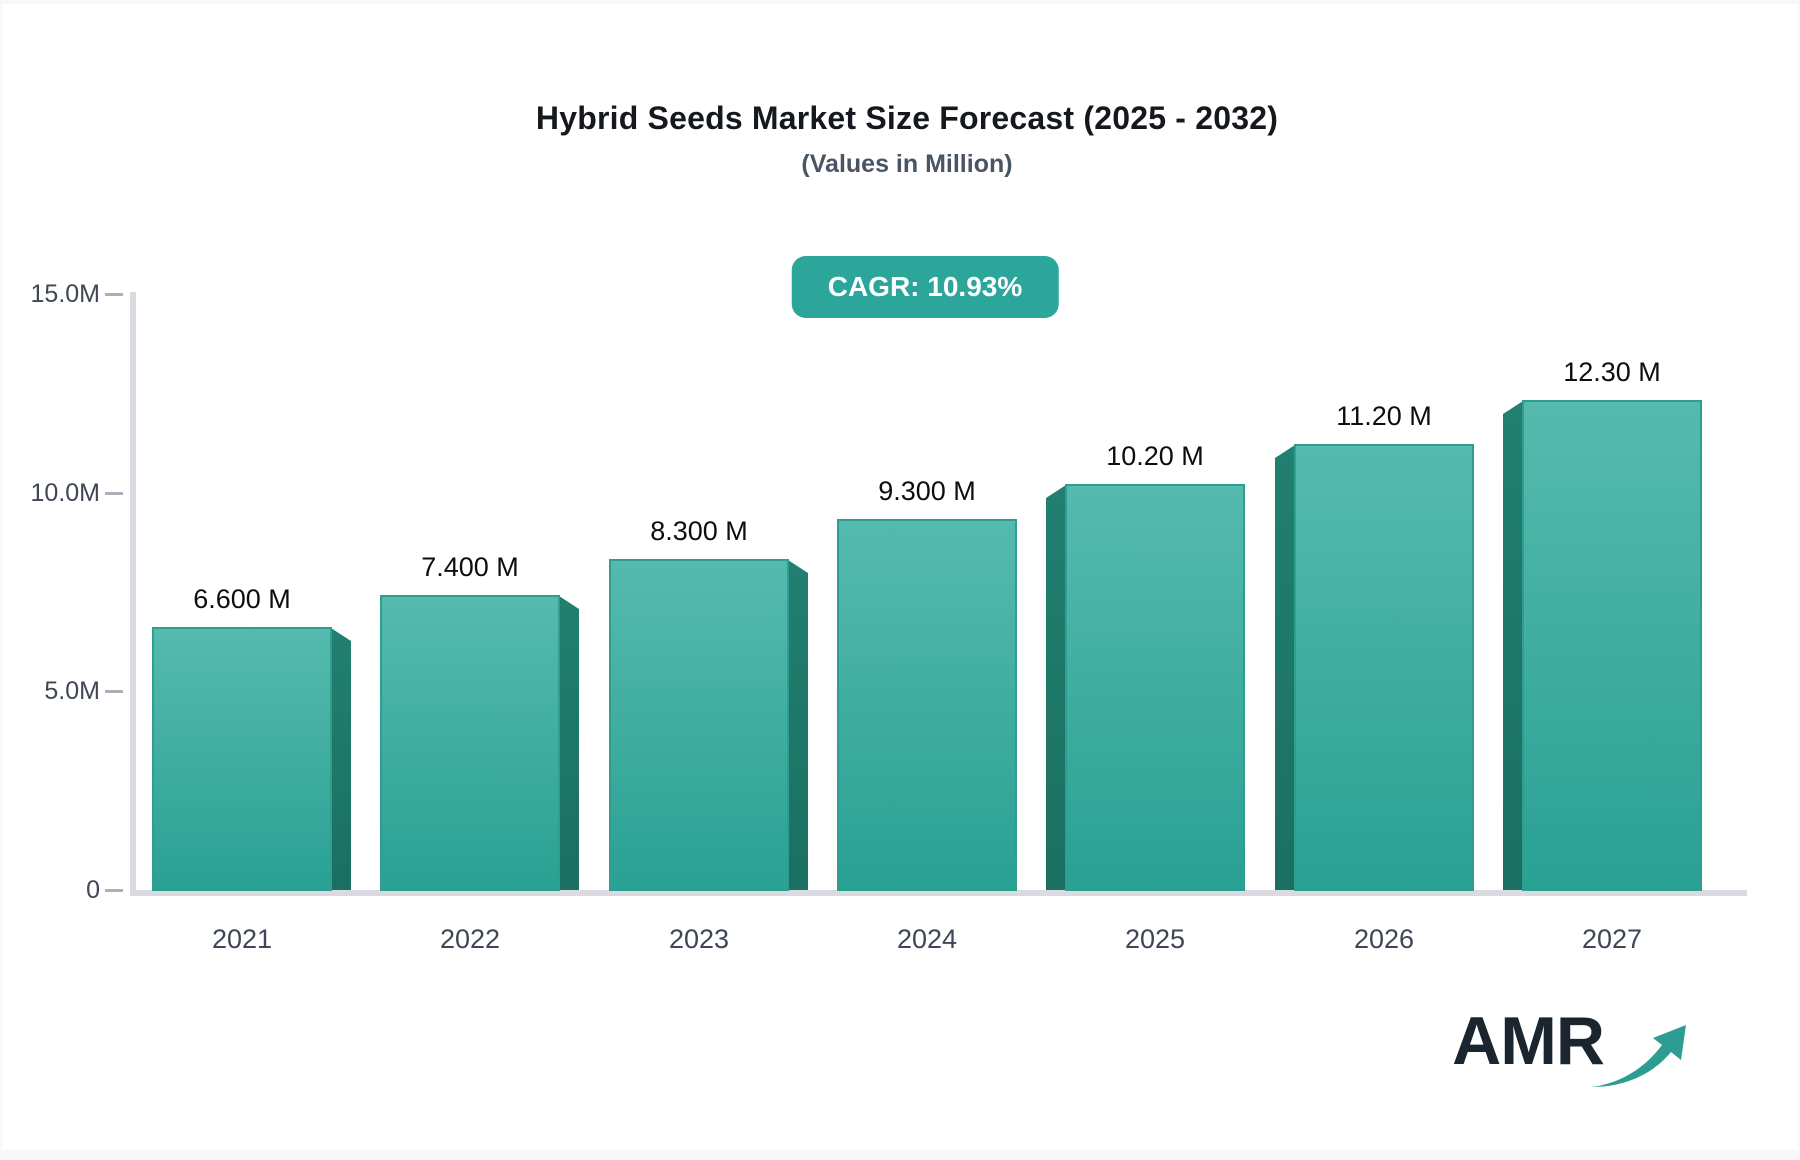 The height and width of the screenshot is (1160, 1800). Describe the element at coordinates (470, 939) in the screenshot. I see `x-axis-label-2022: 2022` at that location.